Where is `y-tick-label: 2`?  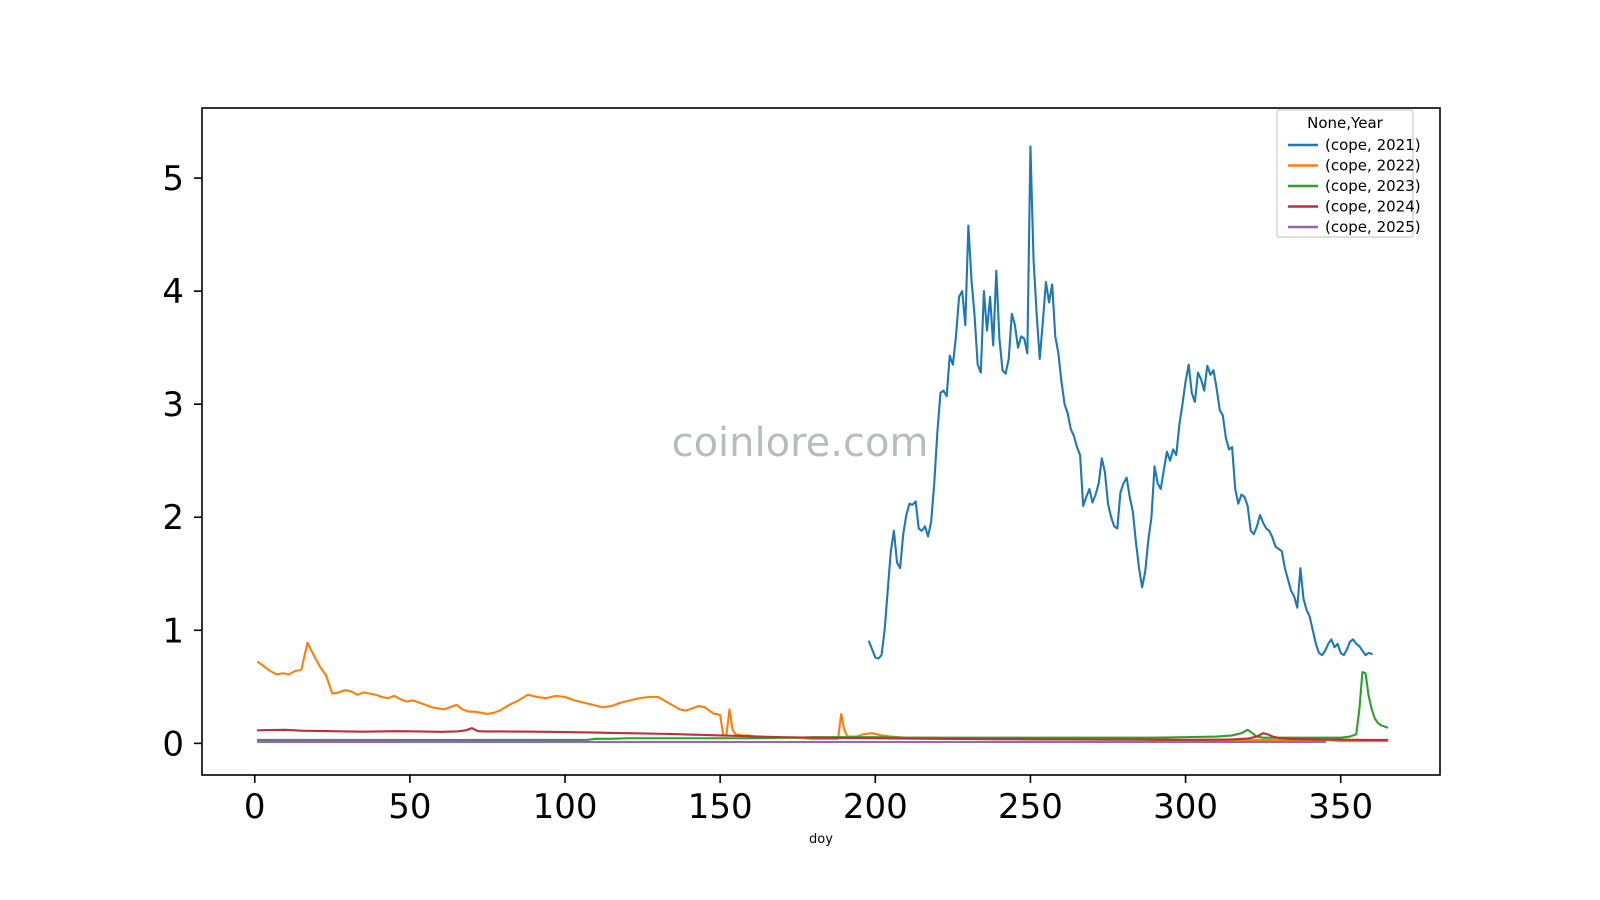 y-tick-label: 2 is located at coordinates (173, 518).